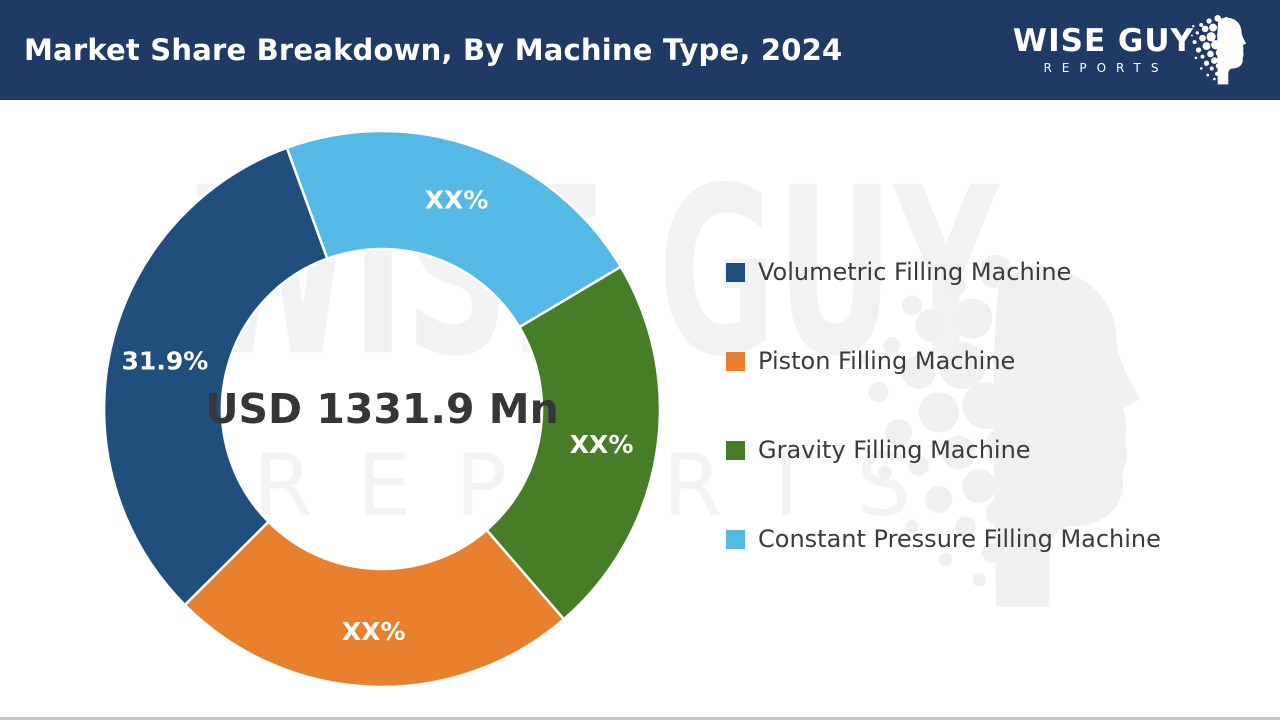 The width and height of the screenshot is (1280, 720). I want to click on face-profile-dots-icon, so click(1221, 50).